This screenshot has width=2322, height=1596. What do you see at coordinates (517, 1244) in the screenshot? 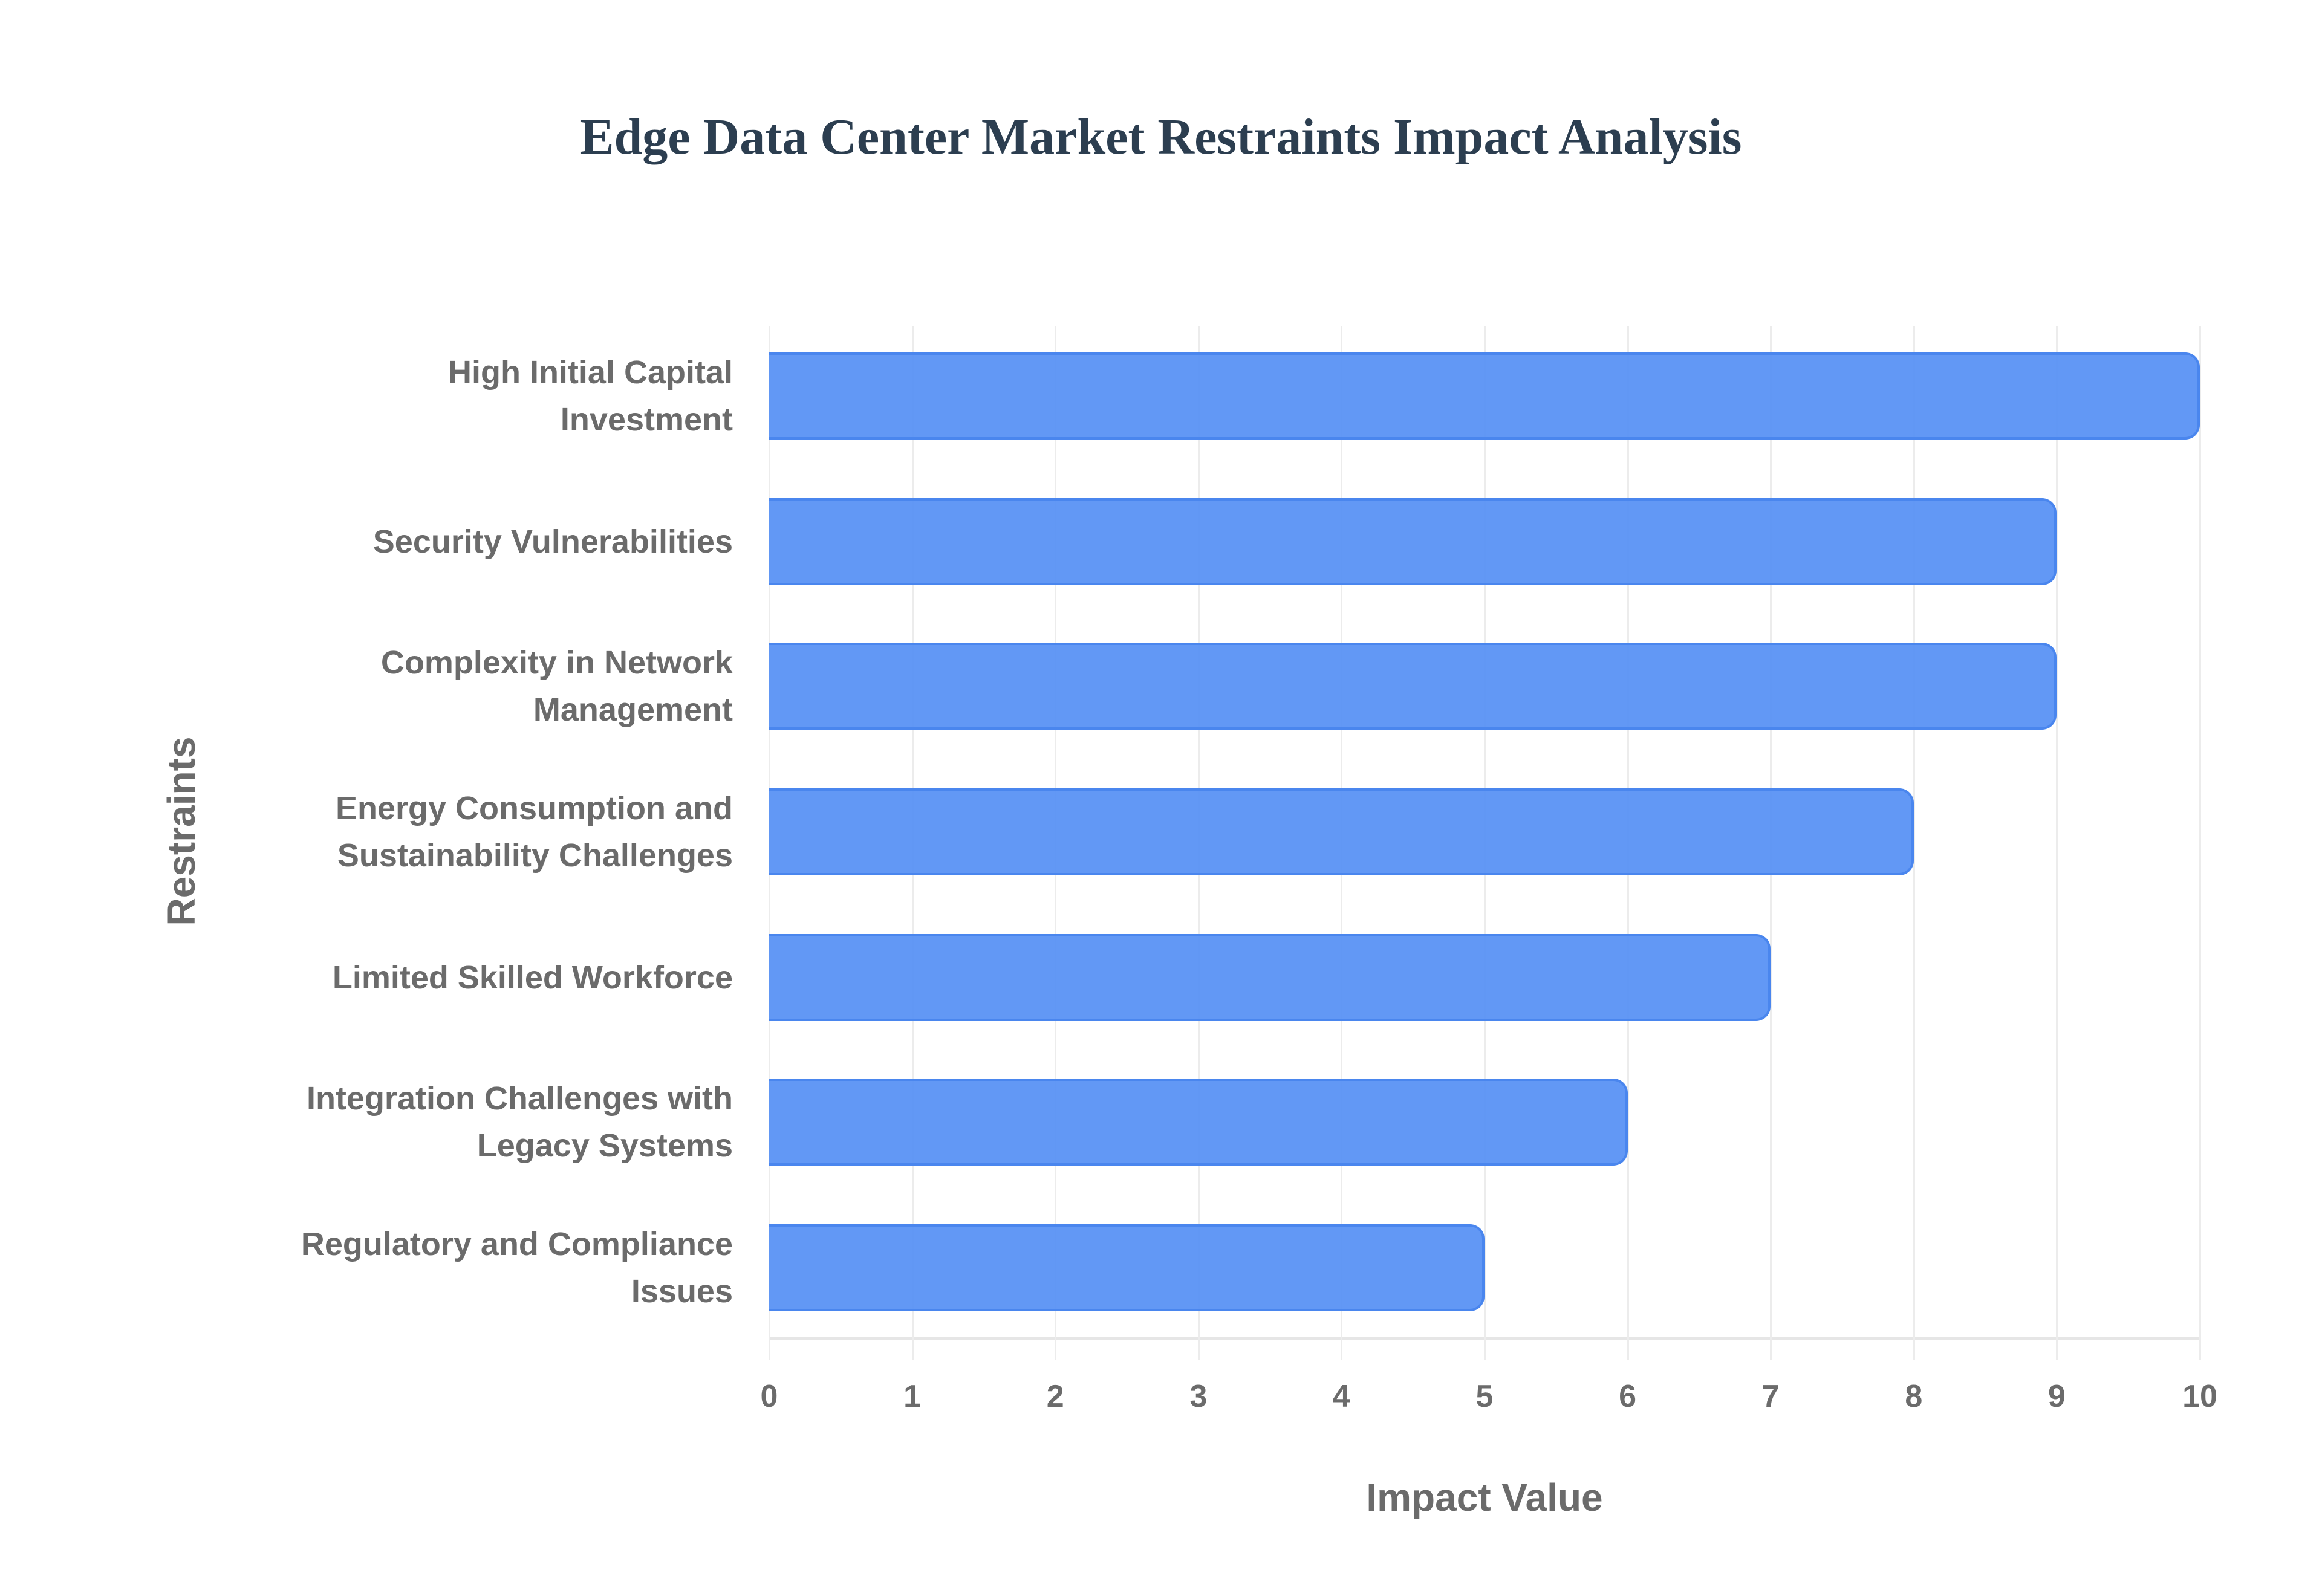
I see `category-label-line: Regulatory and Compliance` at bounding box center [517, 1244].